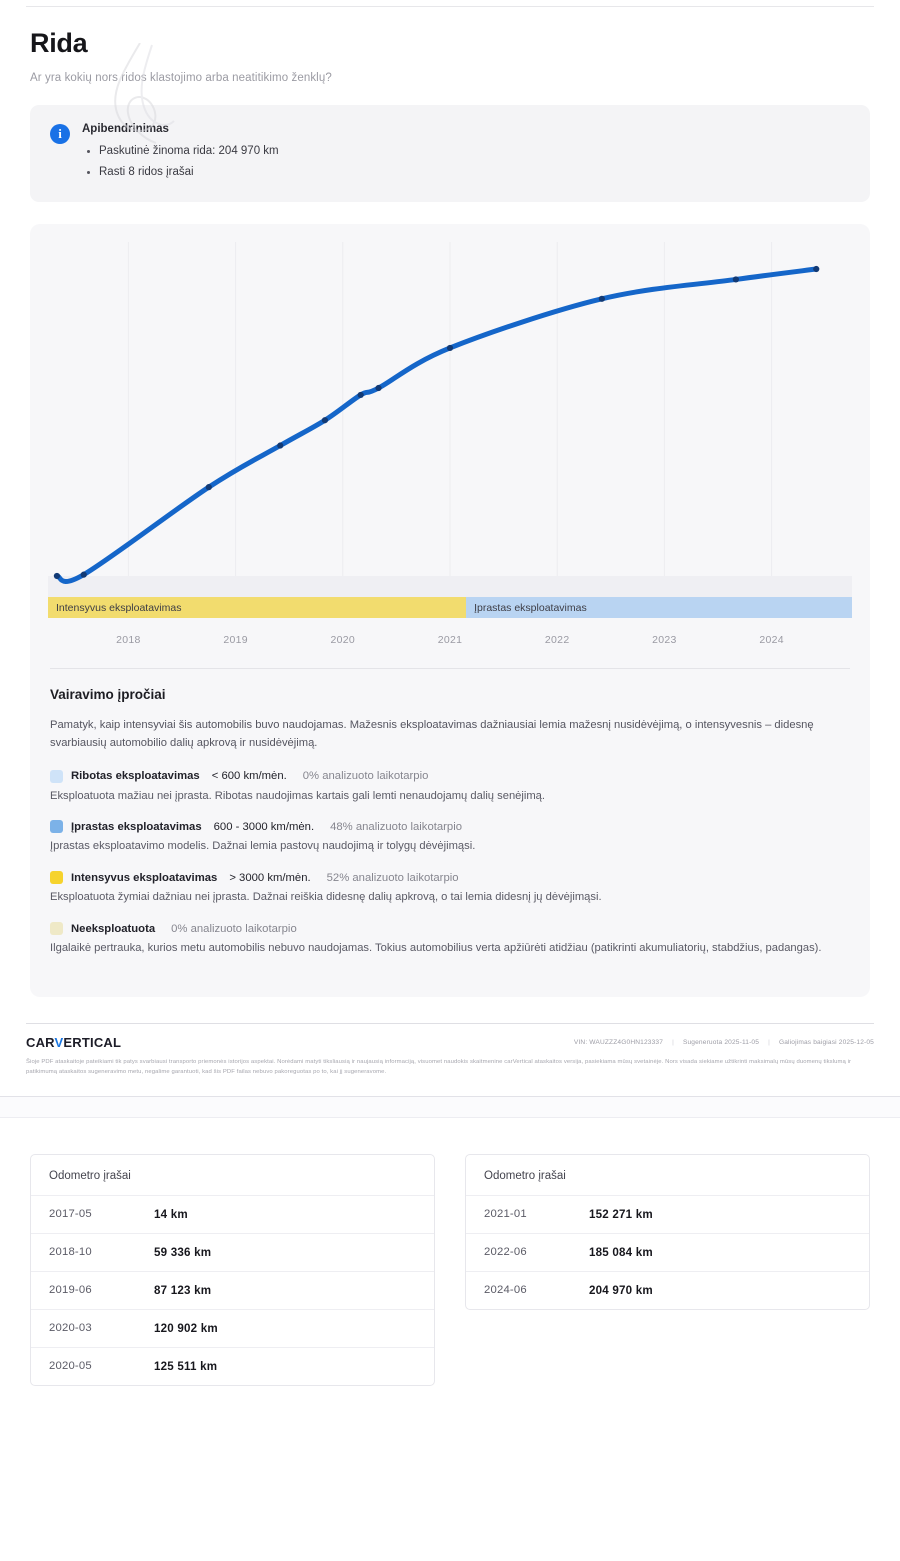 The image size is (900, 1561). What do you see at coordinates (621, 1290) in the screenshot?
I see `odometer-value: 204 970 km` at bounding box center [621, 1290].